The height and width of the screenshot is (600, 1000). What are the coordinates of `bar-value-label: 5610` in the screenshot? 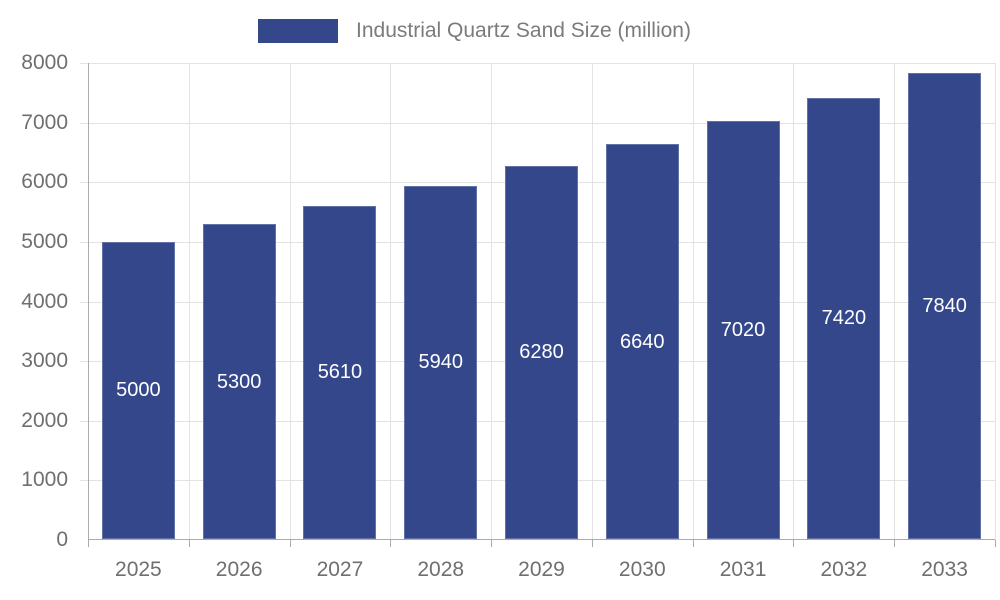 It's located at (340, 372).